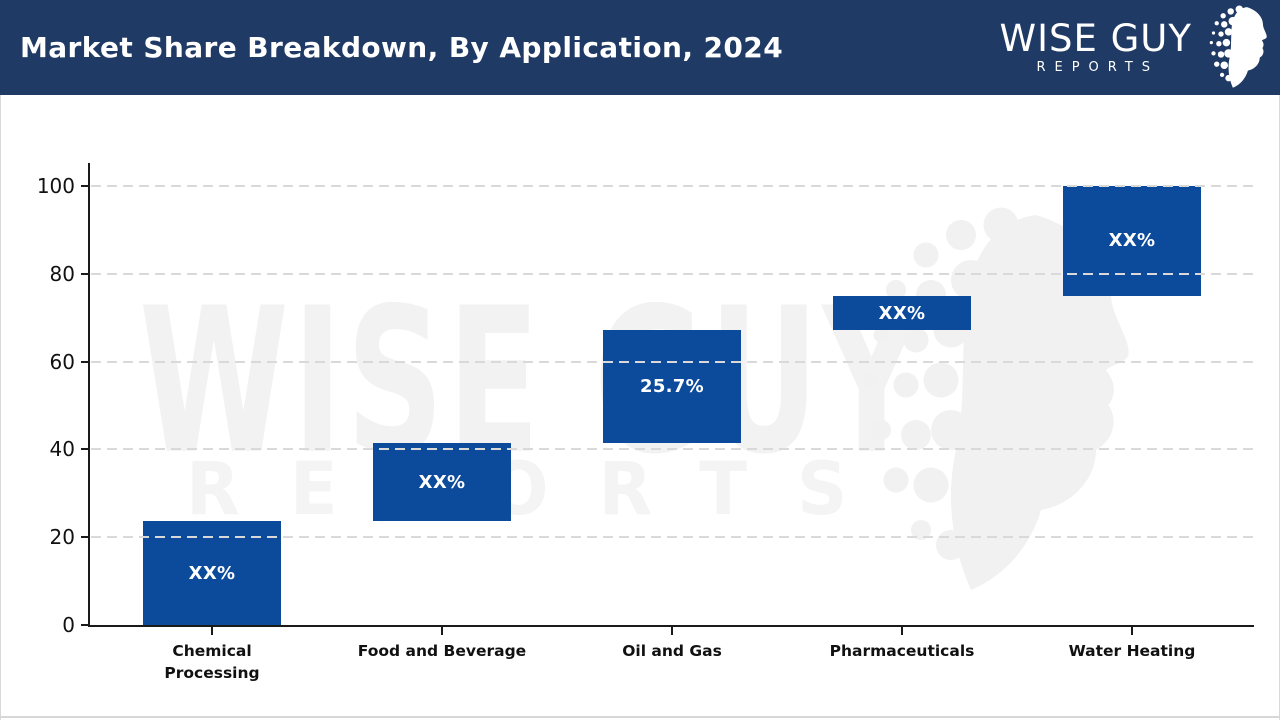  Describe the element at coordinates (542, 488) in the screenshot. I see `watermark-subtitle: REPORTS` at that location.